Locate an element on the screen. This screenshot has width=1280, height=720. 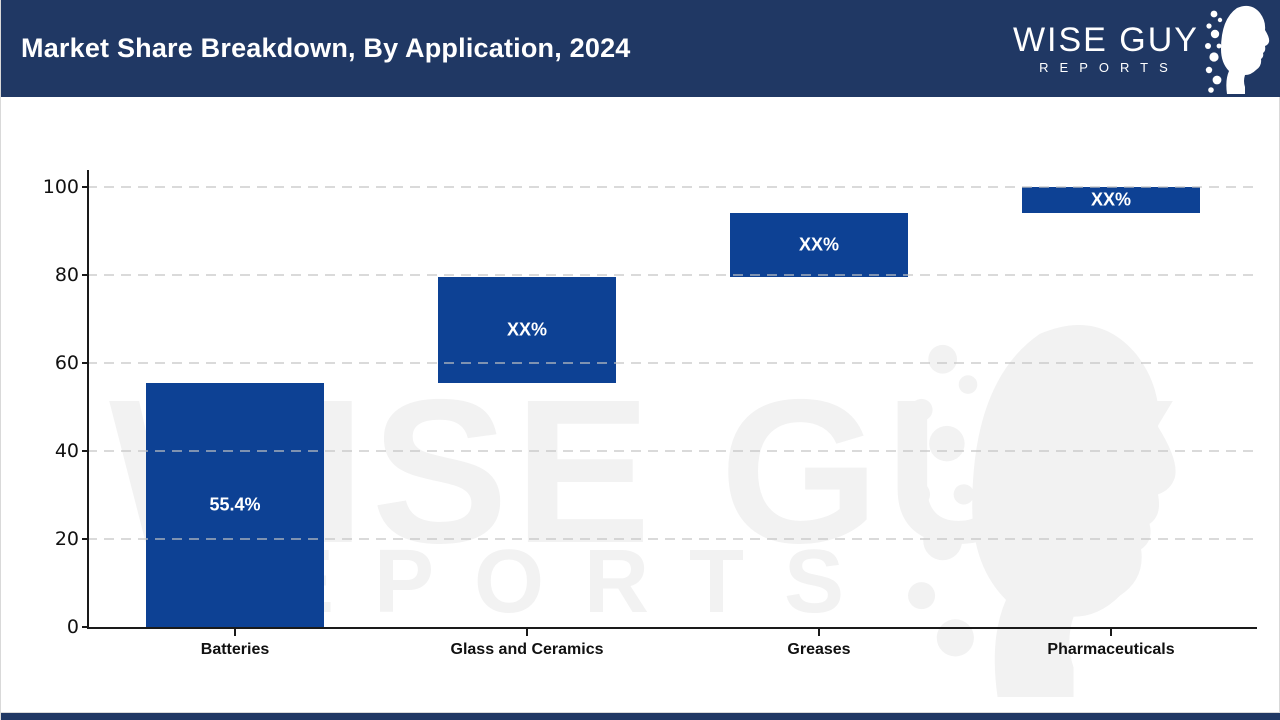
gridline-y100 is located at coordinates (672, 187).